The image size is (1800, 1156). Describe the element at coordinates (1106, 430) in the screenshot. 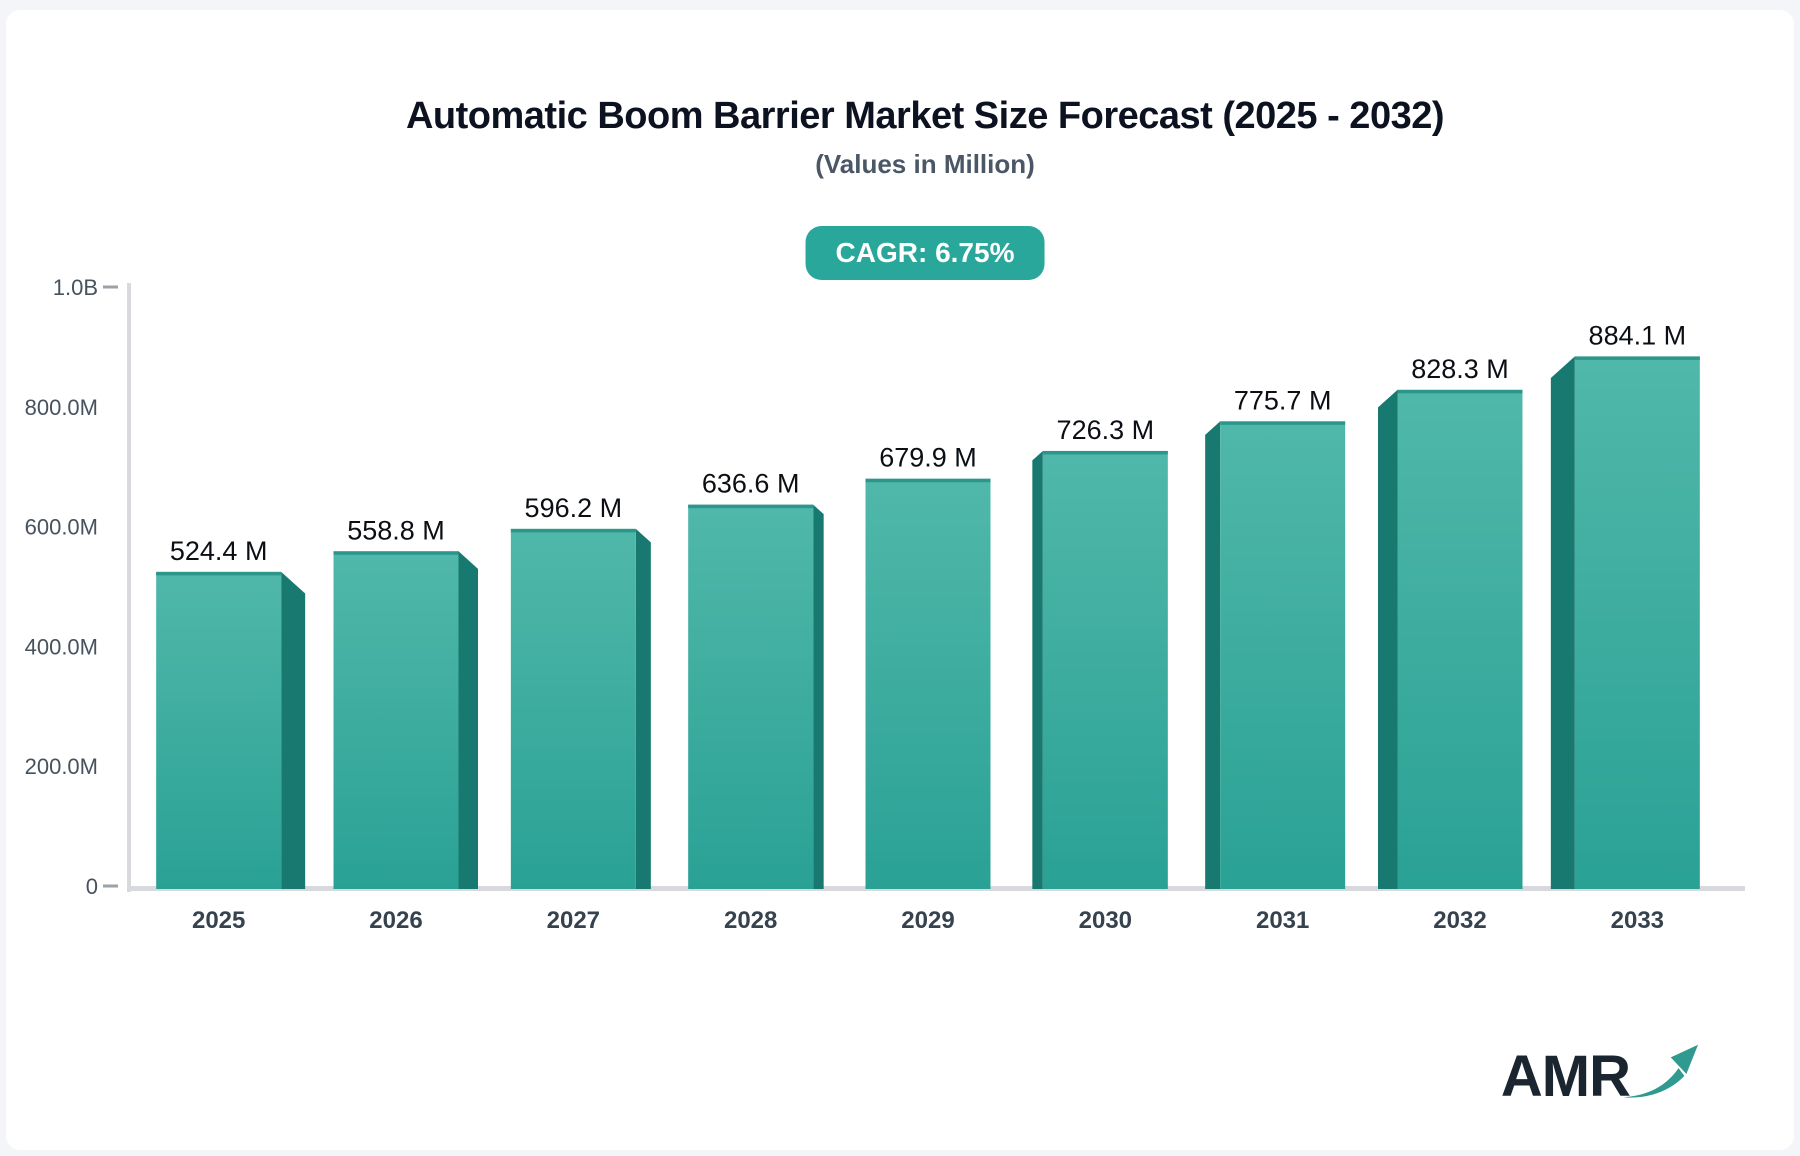

I see `bar-value-label: 726.3 M` at that location.